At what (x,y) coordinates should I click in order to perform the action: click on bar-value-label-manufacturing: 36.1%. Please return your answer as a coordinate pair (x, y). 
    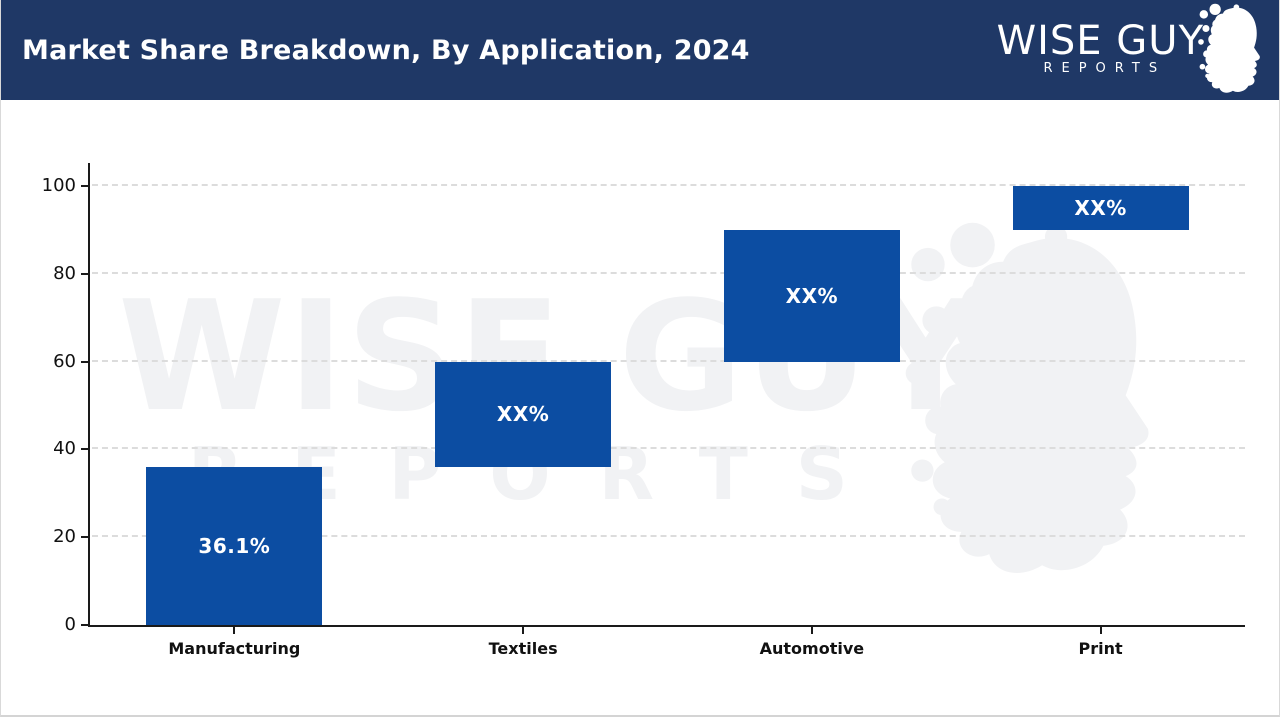
    Looking at the image, I should click on (234, 545).